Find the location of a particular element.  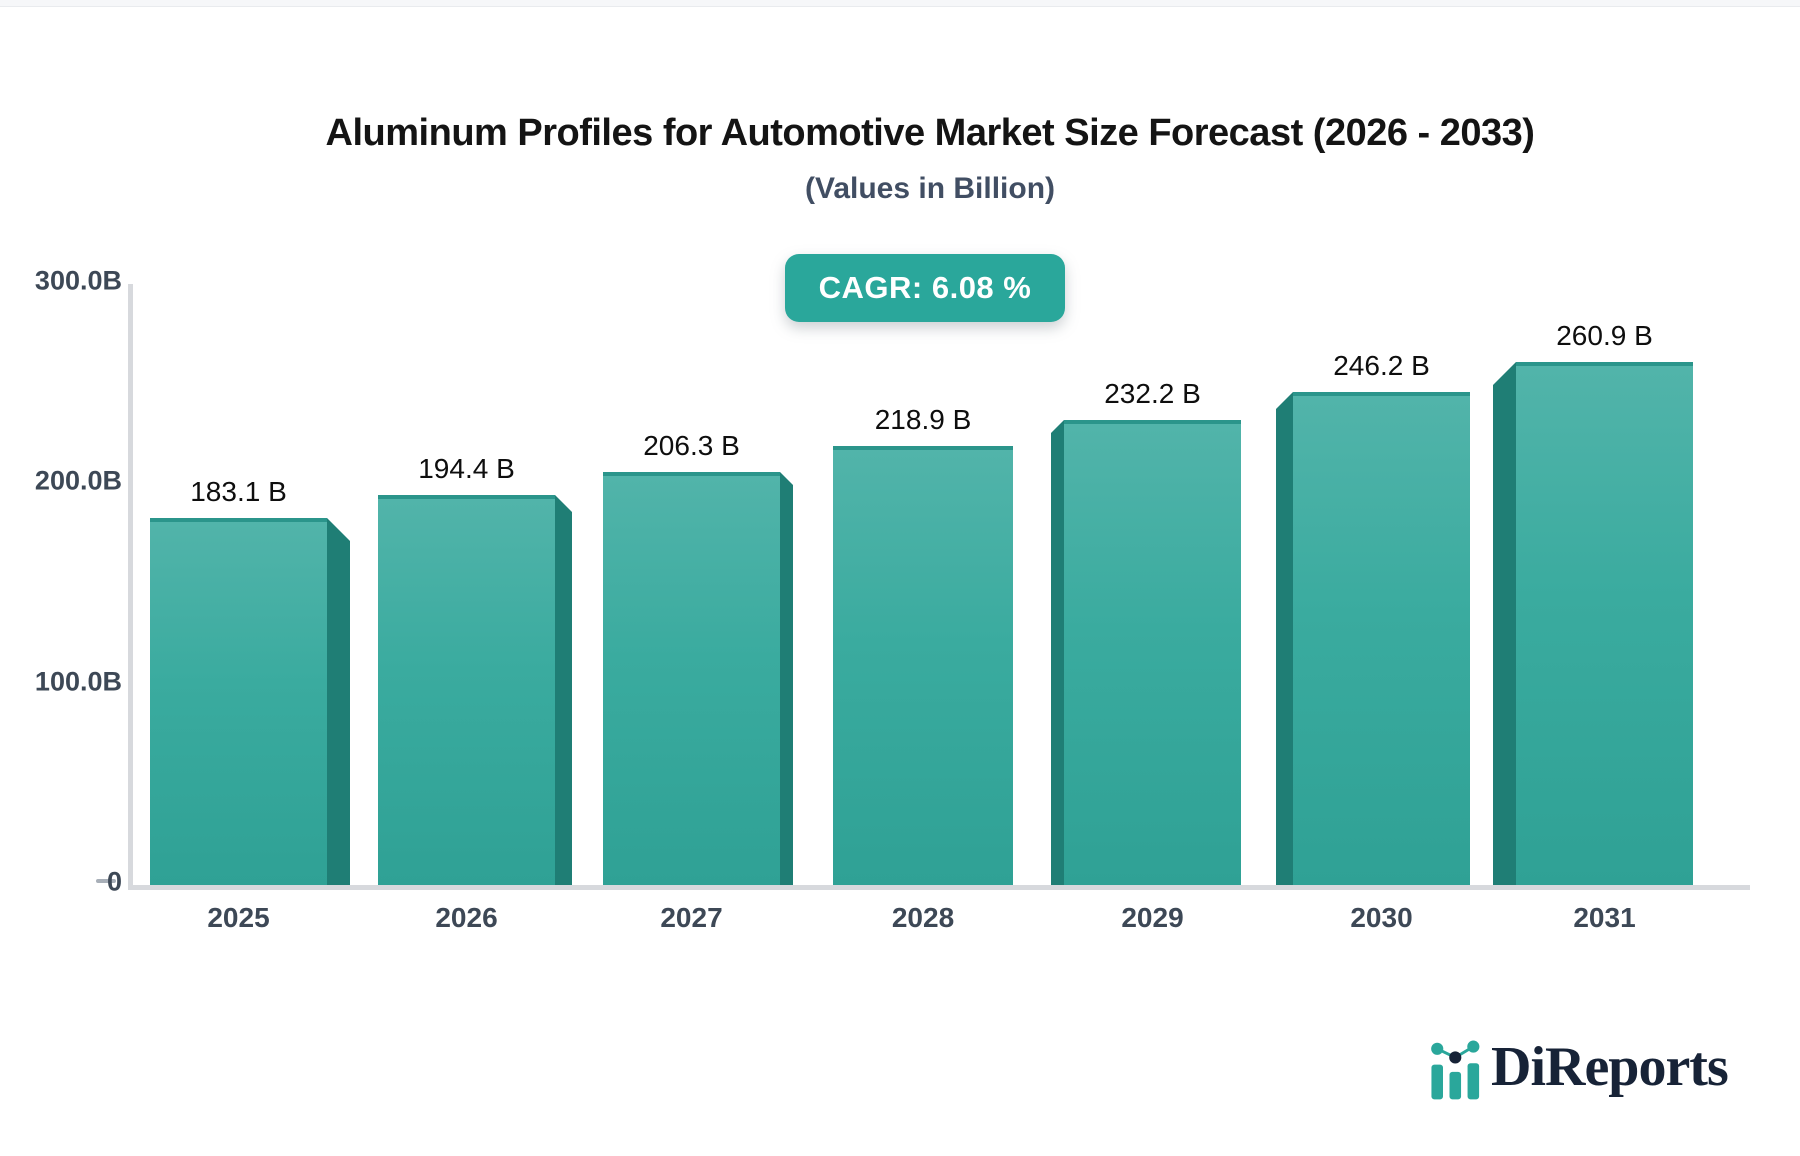

bar-2030 is located at coordinates (1373, 638).